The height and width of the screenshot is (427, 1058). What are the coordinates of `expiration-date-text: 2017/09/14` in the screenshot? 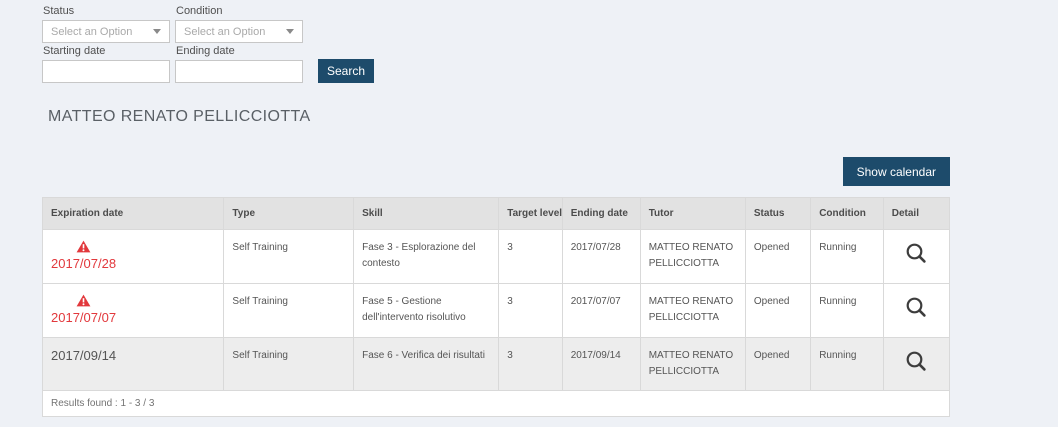 It's located at (84, 355).